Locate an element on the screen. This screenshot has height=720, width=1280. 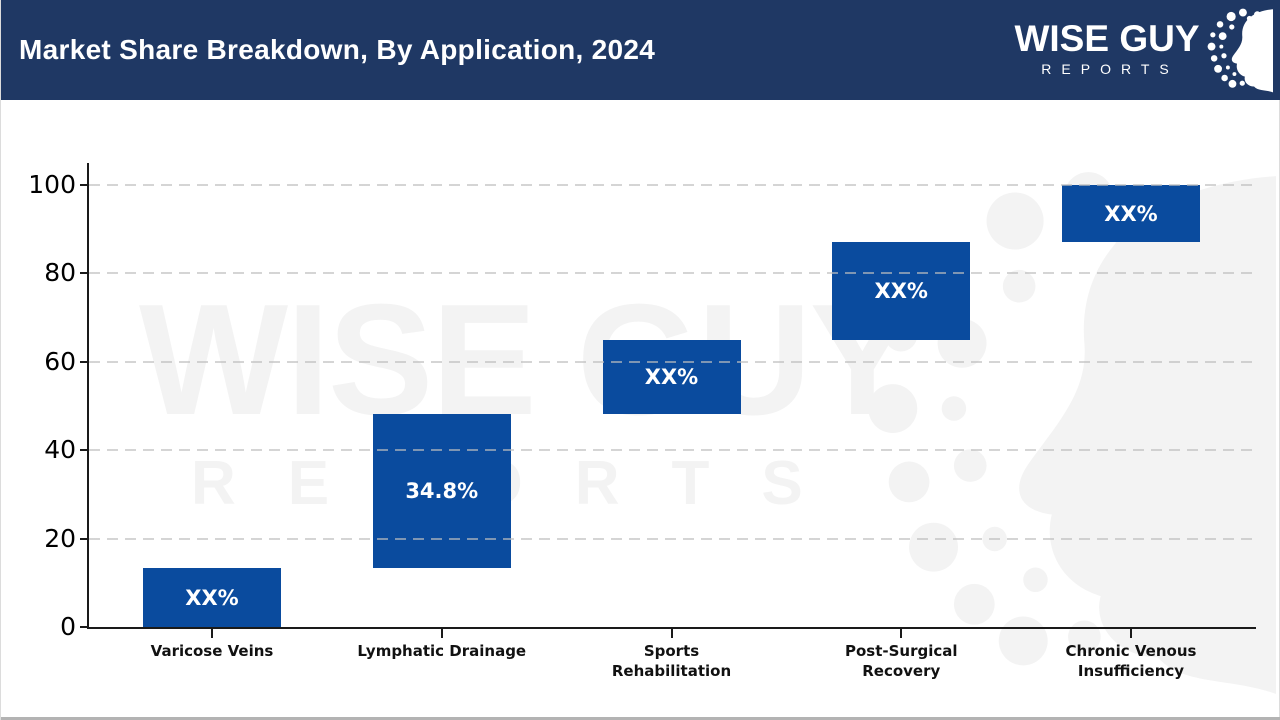
y-tick-label-100: 100 is located at coordinates (52, 184).